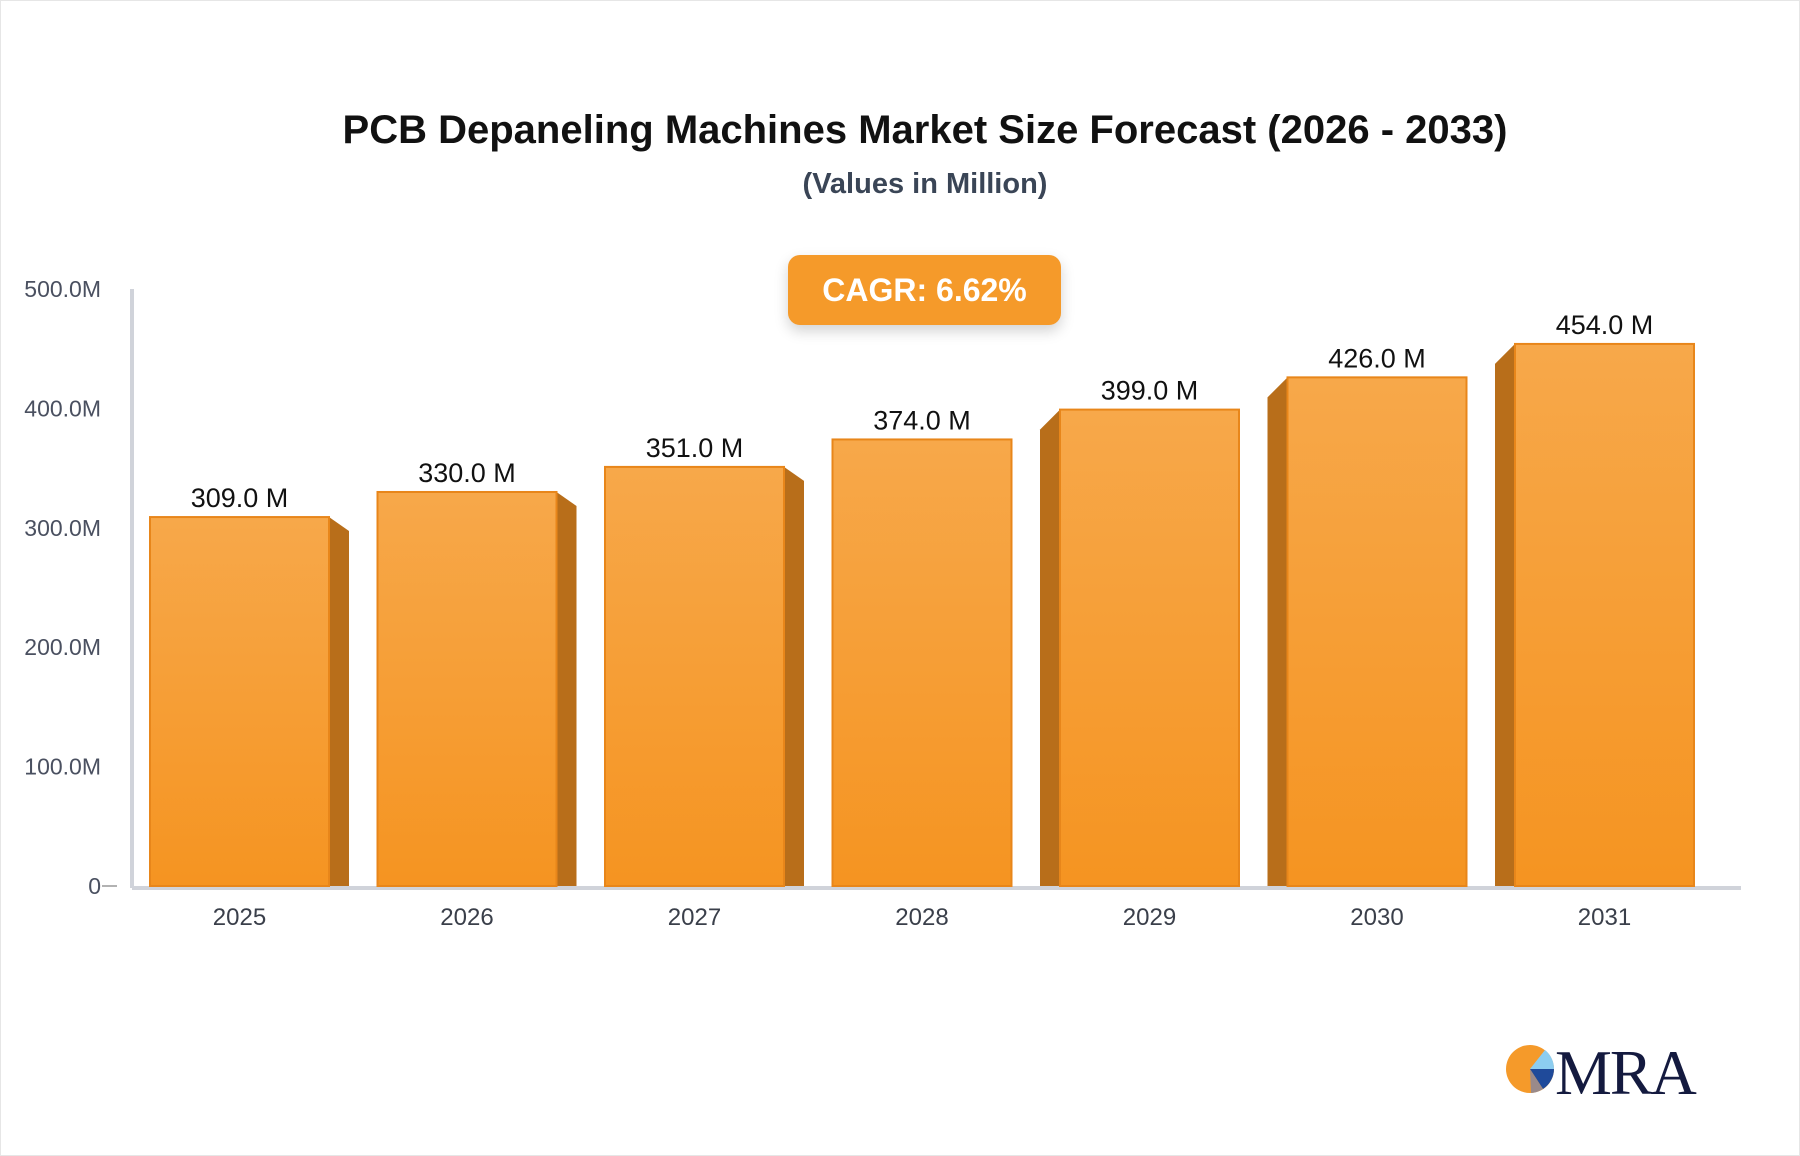 The width and height of the screenshot is (1800, 1156). Describe the element at coordinates (694, 917) in the screenshot. I see `x-tick-label: 2027` at that location.